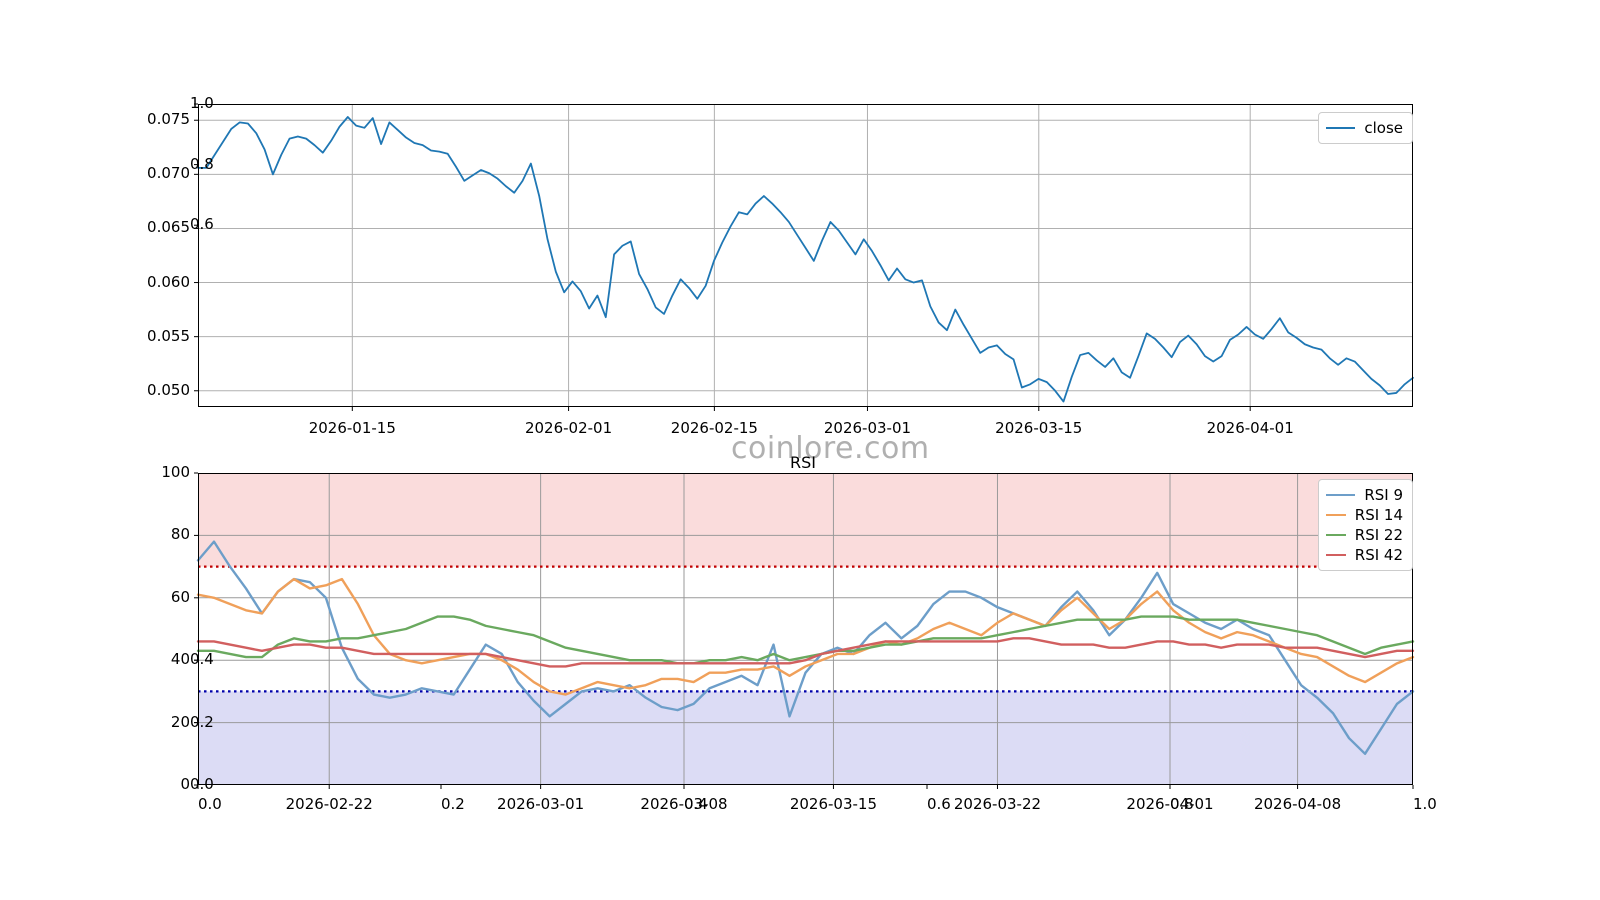  Describe the element at coordinates (1336, 535) in the screenshot. I see `legend-swatch-rsi22` at that location.